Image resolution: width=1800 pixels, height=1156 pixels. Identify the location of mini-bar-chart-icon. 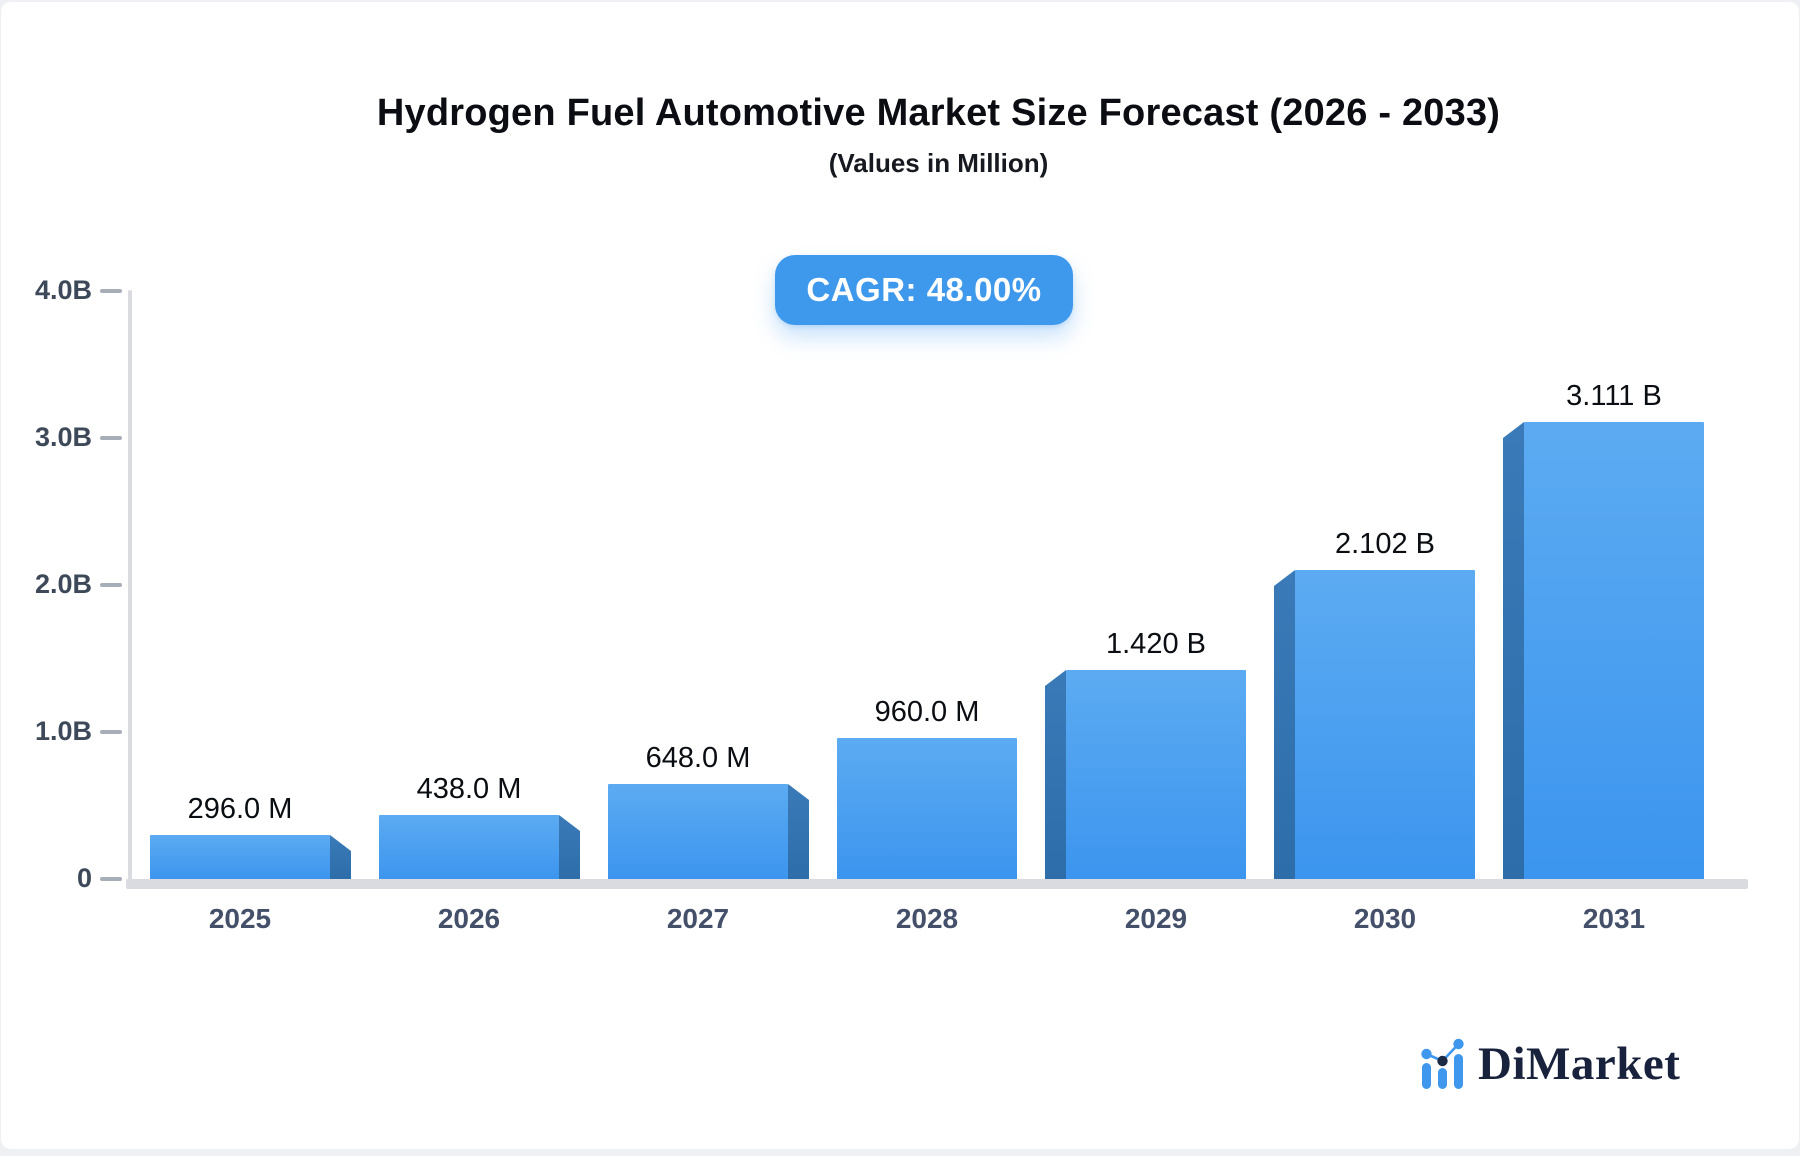
(1442, 1063).